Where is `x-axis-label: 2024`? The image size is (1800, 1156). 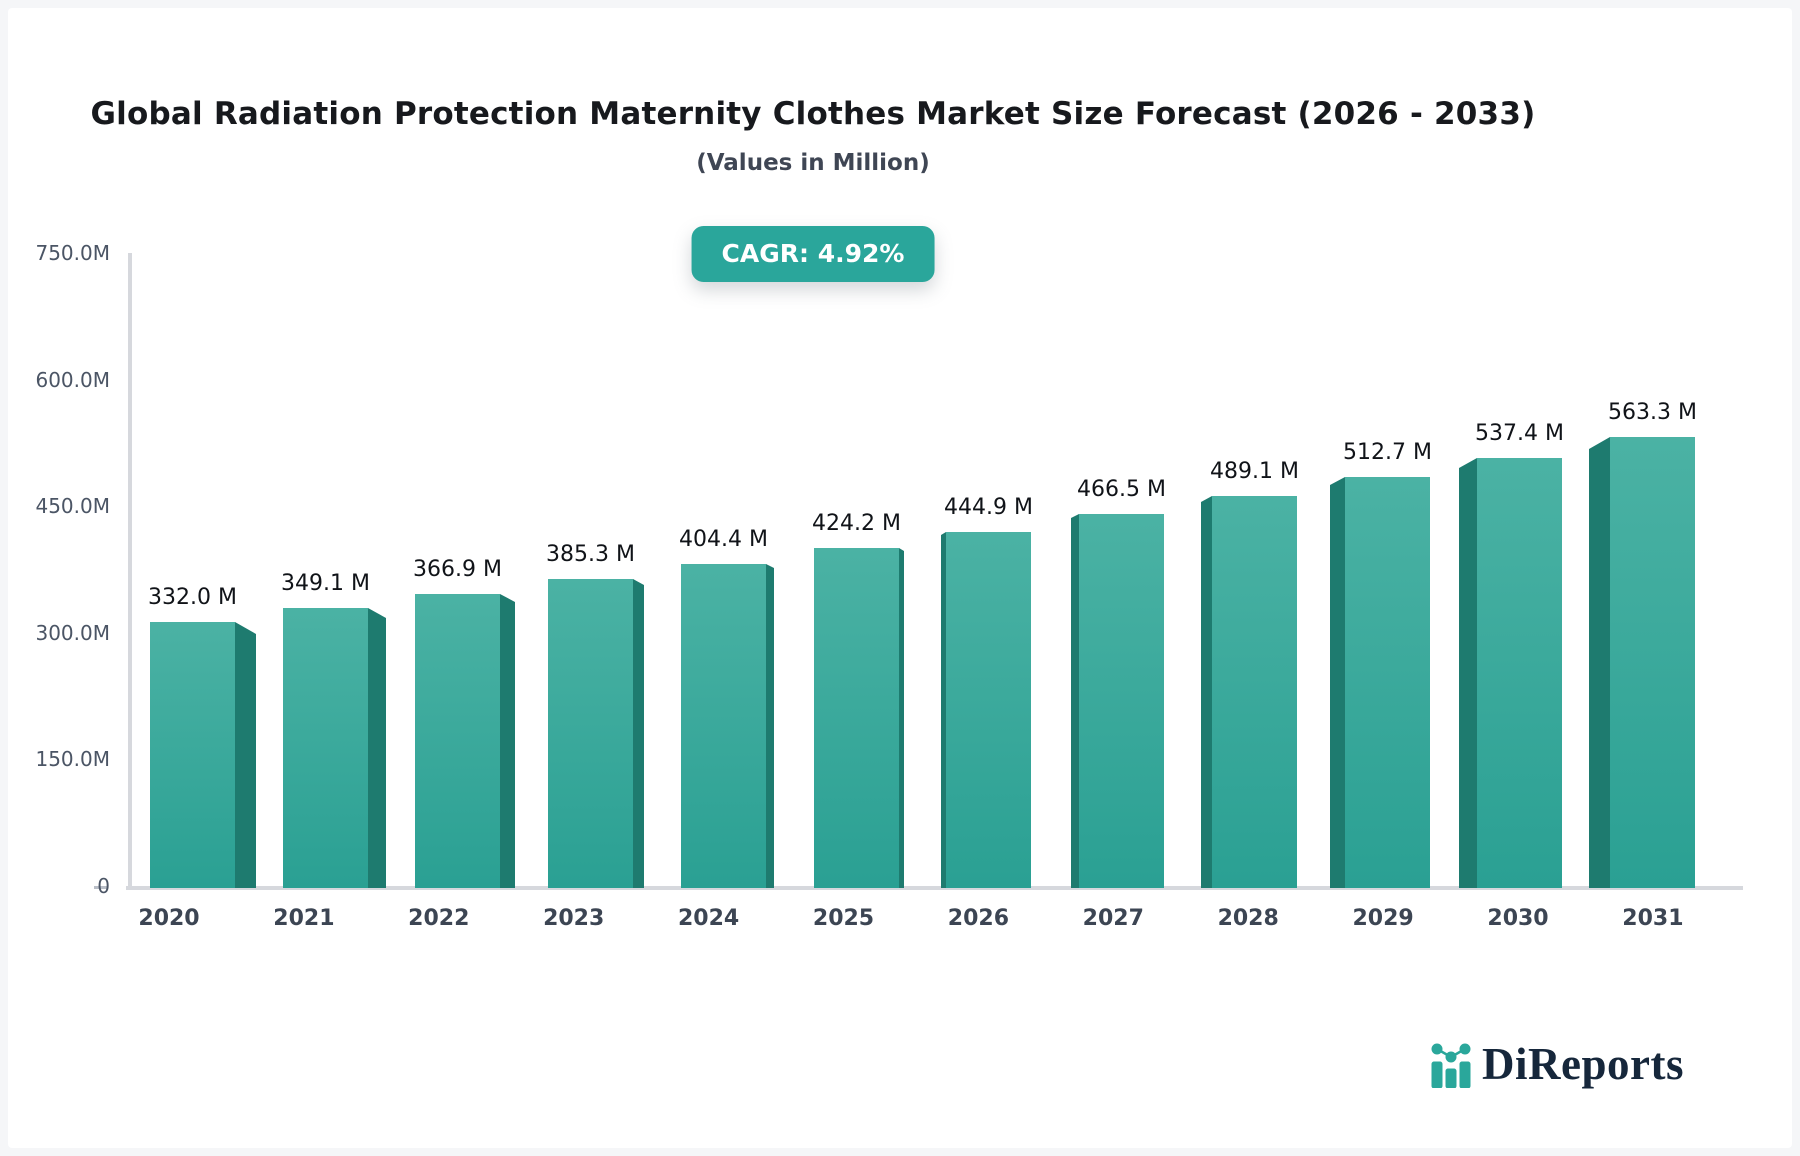
x-axis-label: 2024 is located at coordinates (708, 918).